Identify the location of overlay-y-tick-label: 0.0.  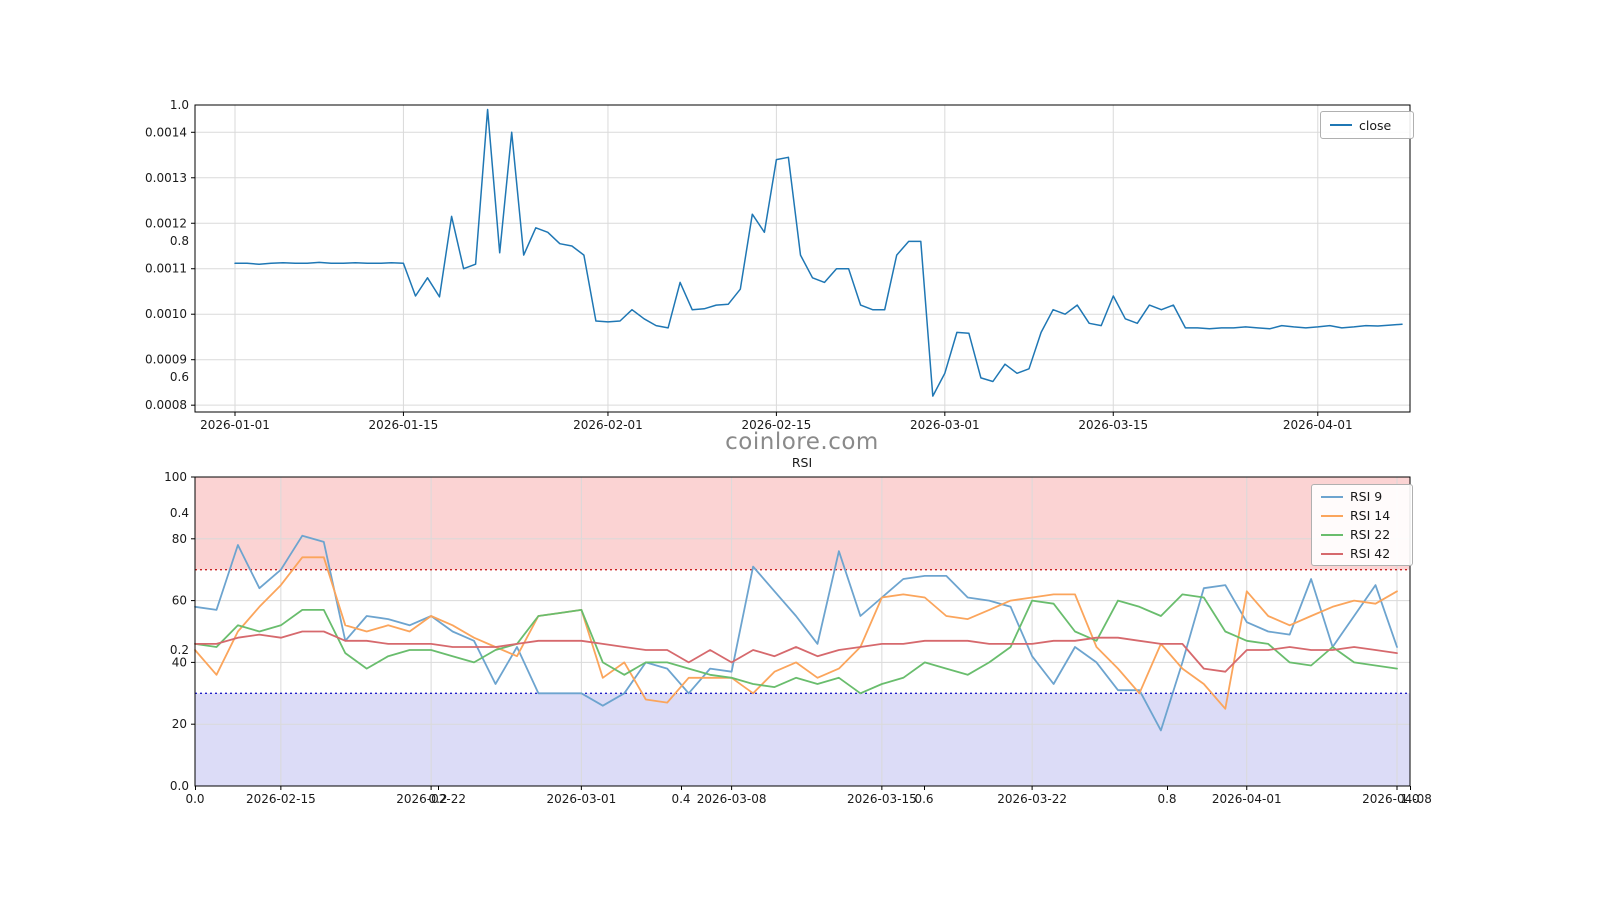
(179, 786).